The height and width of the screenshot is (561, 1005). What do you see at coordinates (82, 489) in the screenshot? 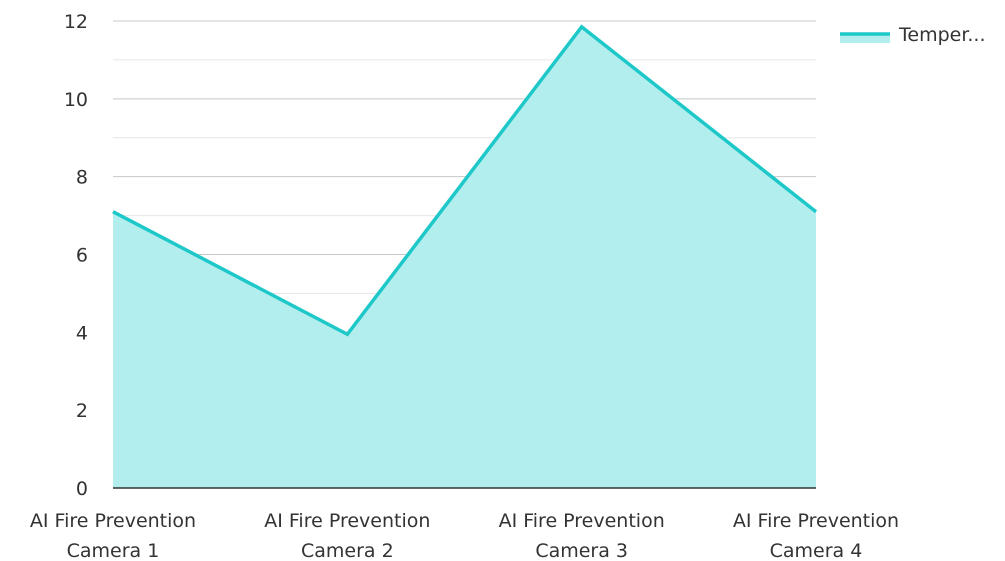
I see `y-tick-label: 0` at bounding box center [82, 489].